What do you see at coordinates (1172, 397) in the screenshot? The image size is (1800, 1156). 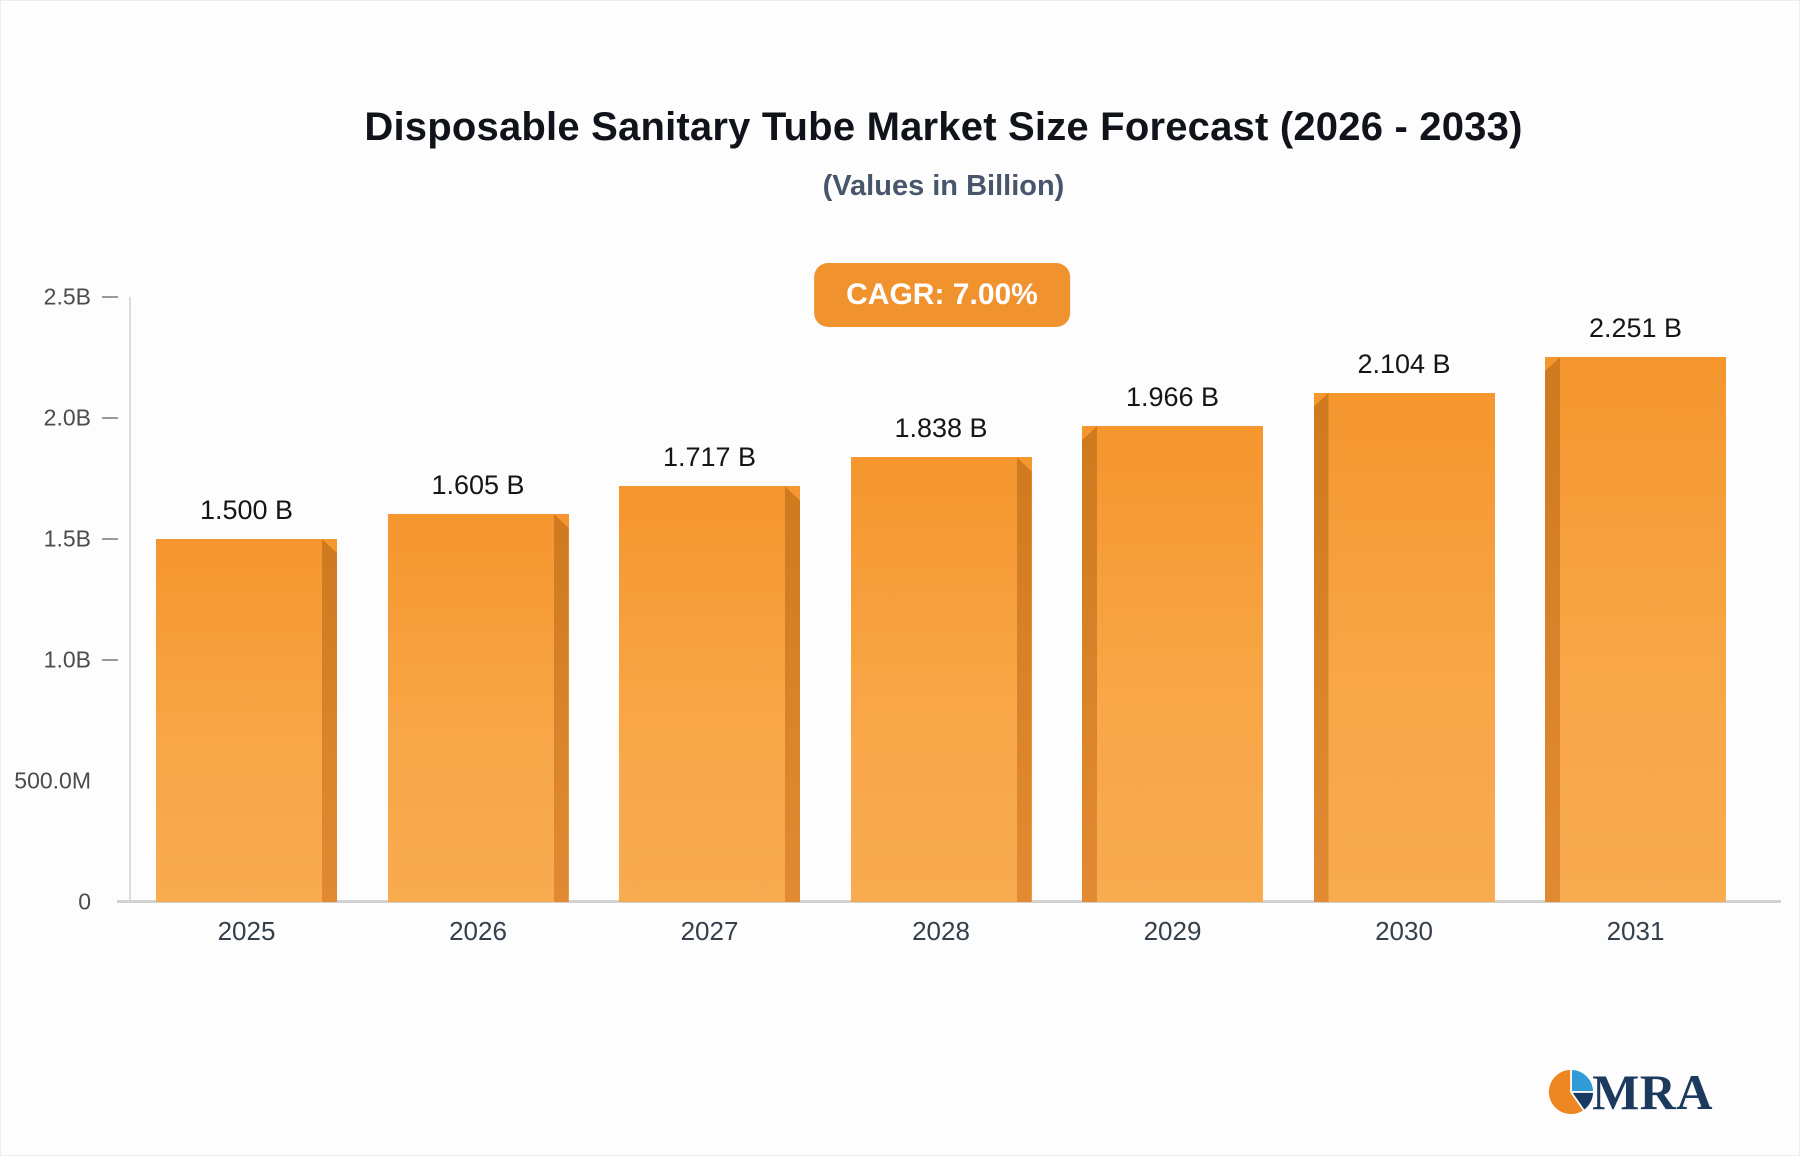 I see `bar-value-label: 1.966 B` at bounding box center [1172, 397].